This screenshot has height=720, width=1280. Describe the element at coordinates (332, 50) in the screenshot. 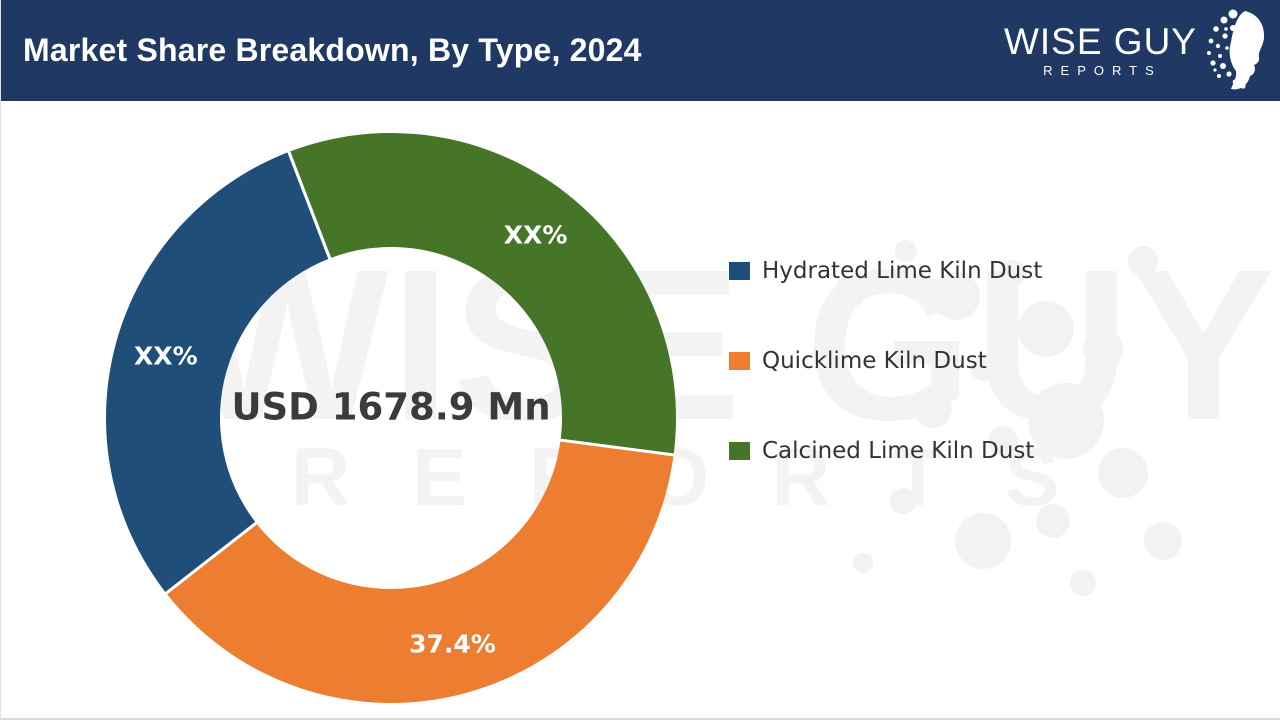

I see `page-title: Market Share Breakdown, By Type, 2024` at that location.